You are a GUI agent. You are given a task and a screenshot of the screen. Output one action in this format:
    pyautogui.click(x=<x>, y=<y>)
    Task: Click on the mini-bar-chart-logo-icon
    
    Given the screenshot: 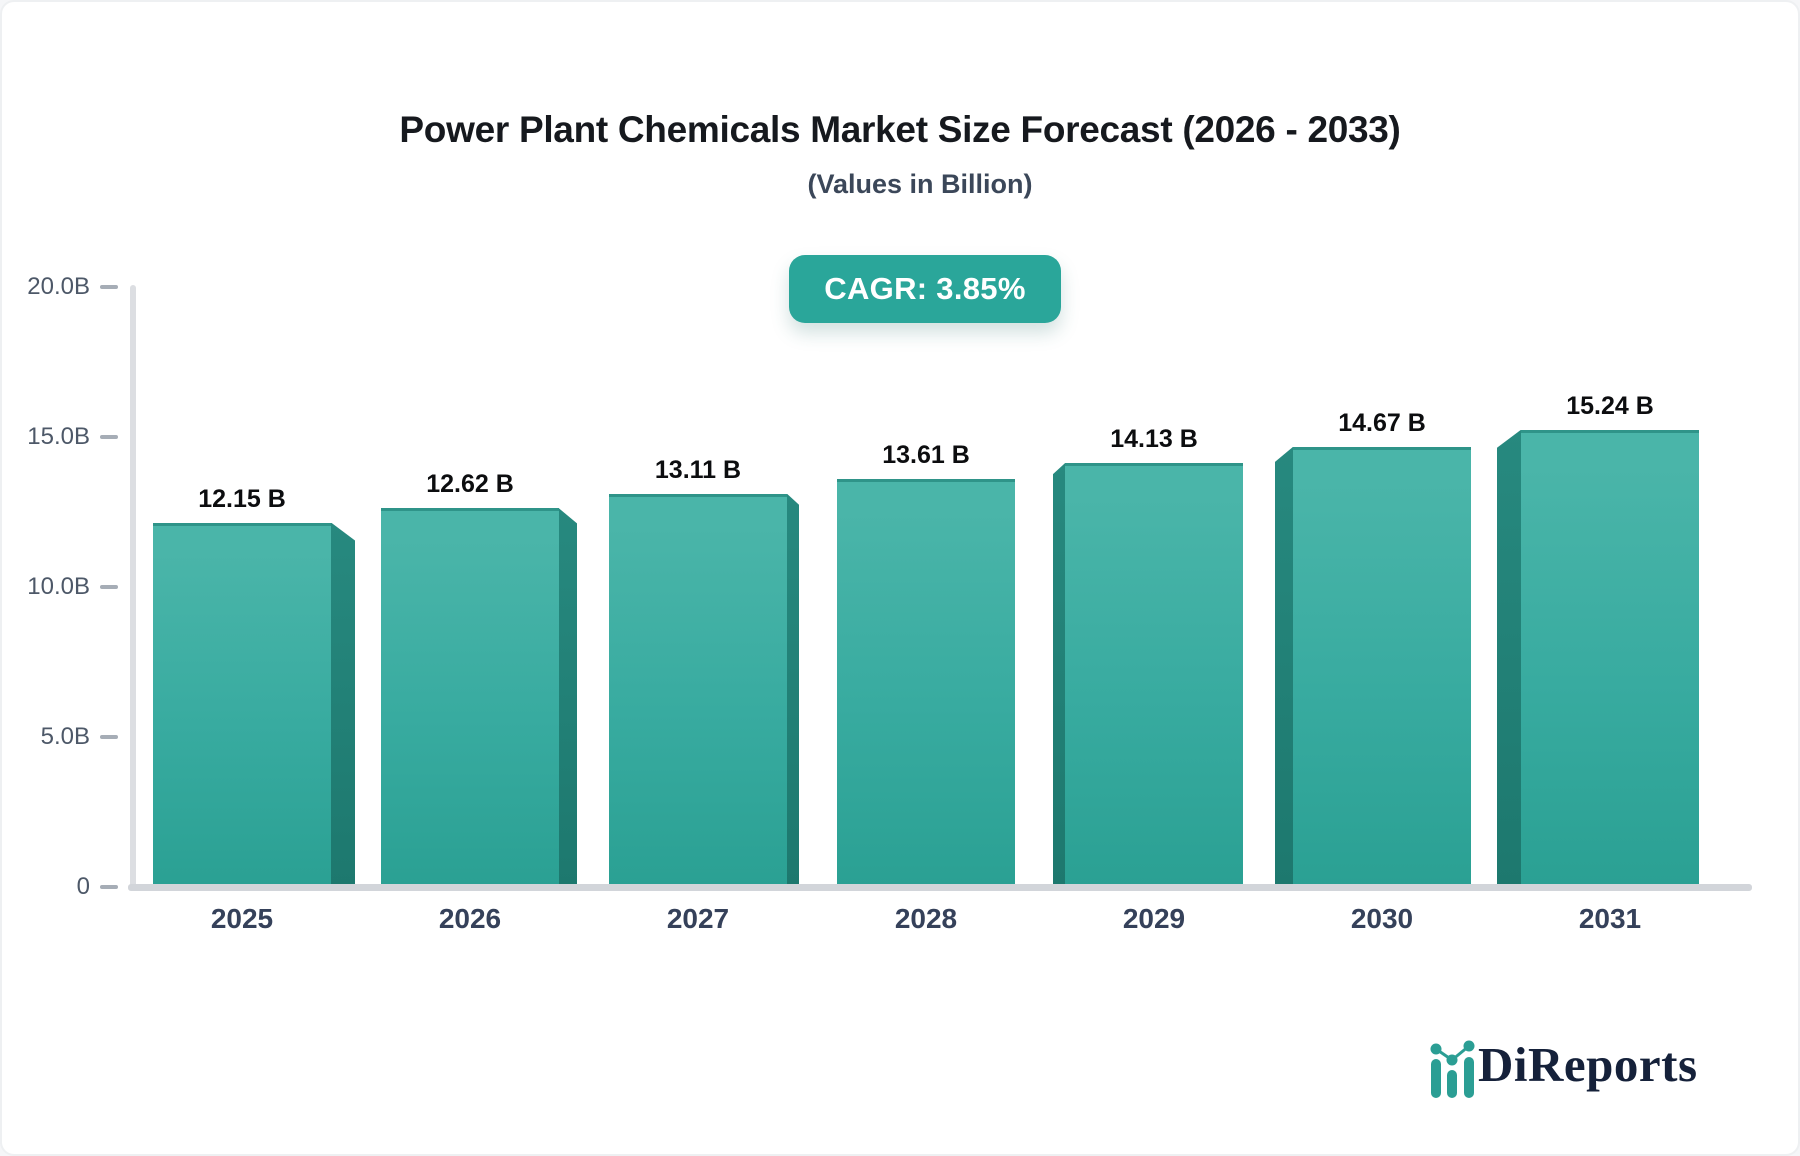 What is the action you would take?
    pyautogui.click(x=1452, y=1069)
    